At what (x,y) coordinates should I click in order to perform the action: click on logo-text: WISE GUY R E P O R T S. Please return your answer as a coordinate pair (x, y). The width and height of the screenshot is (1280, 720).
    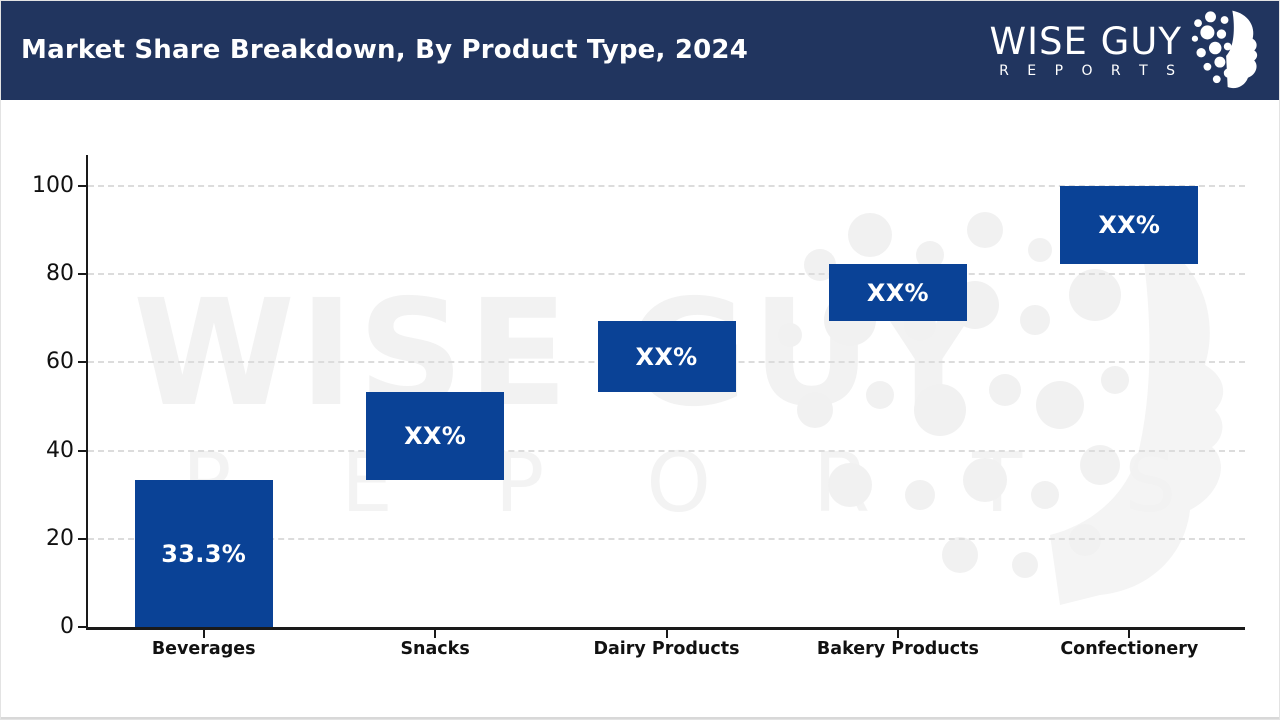
    Looking at the image, I should click on (1086, 50).